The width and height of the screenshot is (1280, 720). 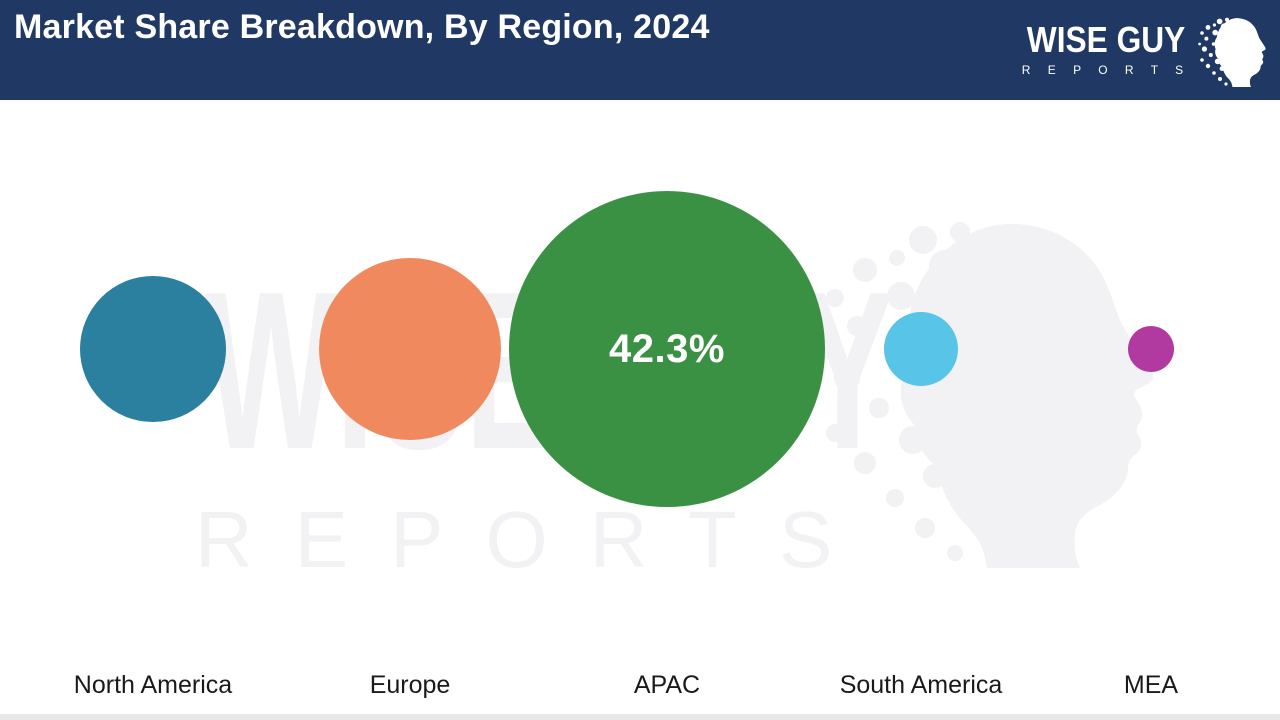 I want to click on bubble-apac: 42.3%, so click(x=667, y=349).